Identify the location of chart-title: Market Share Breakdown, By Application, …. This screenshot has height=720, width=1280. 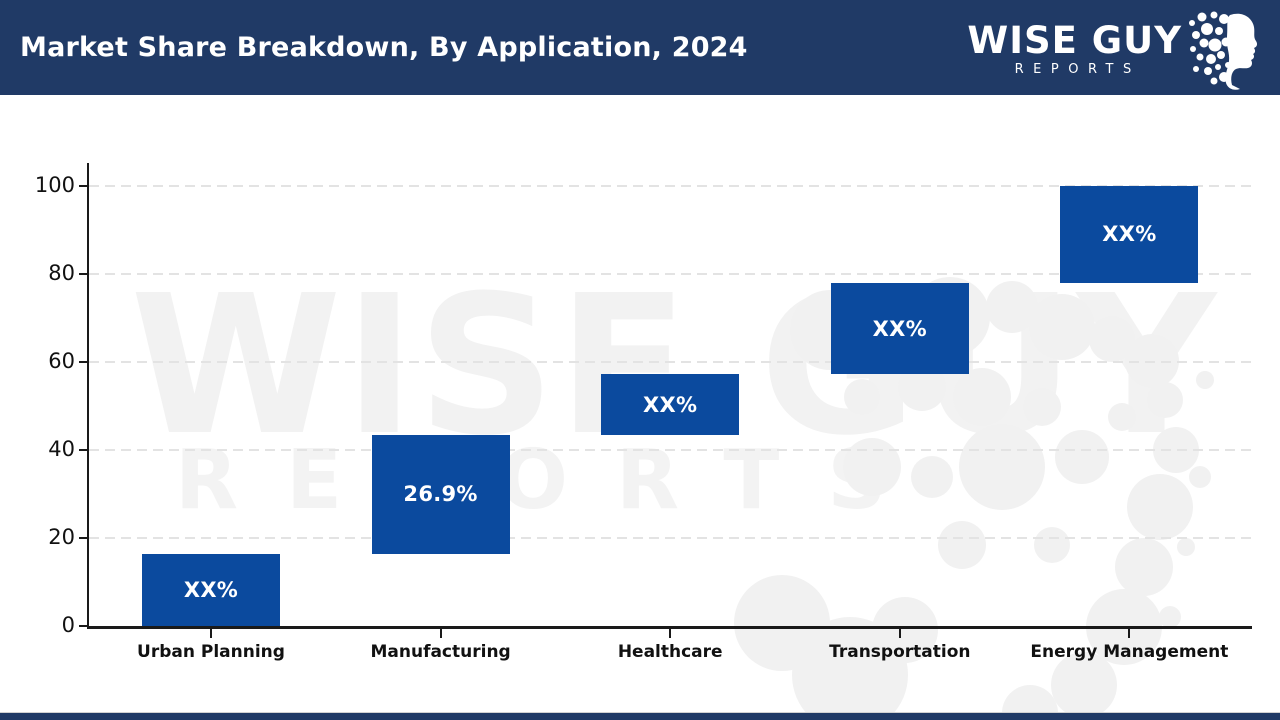
(384, 47).